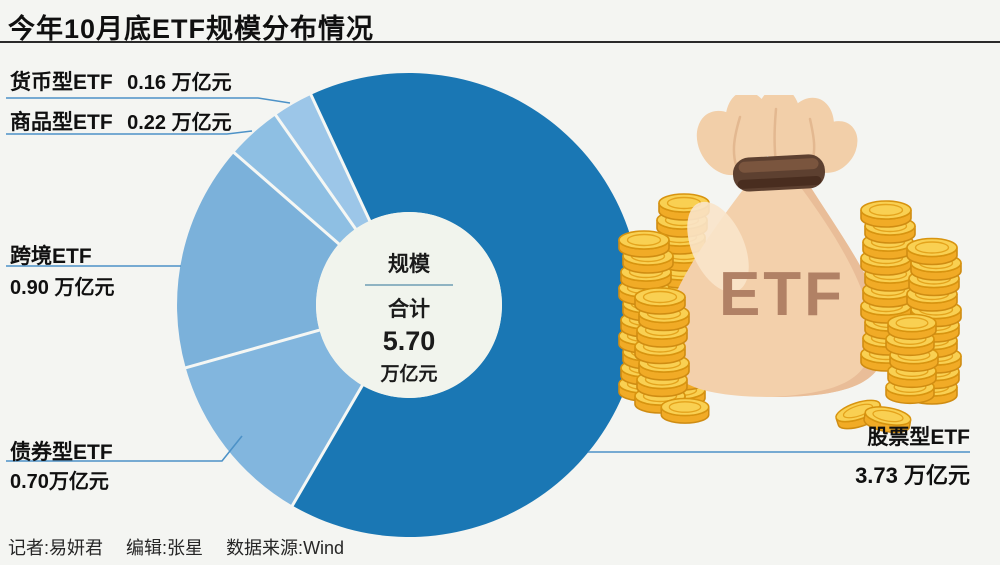  Describe the element at coordinates (56, 548) in the screenshot. I see `footer-reporter: 记者:易妍君` at that location.